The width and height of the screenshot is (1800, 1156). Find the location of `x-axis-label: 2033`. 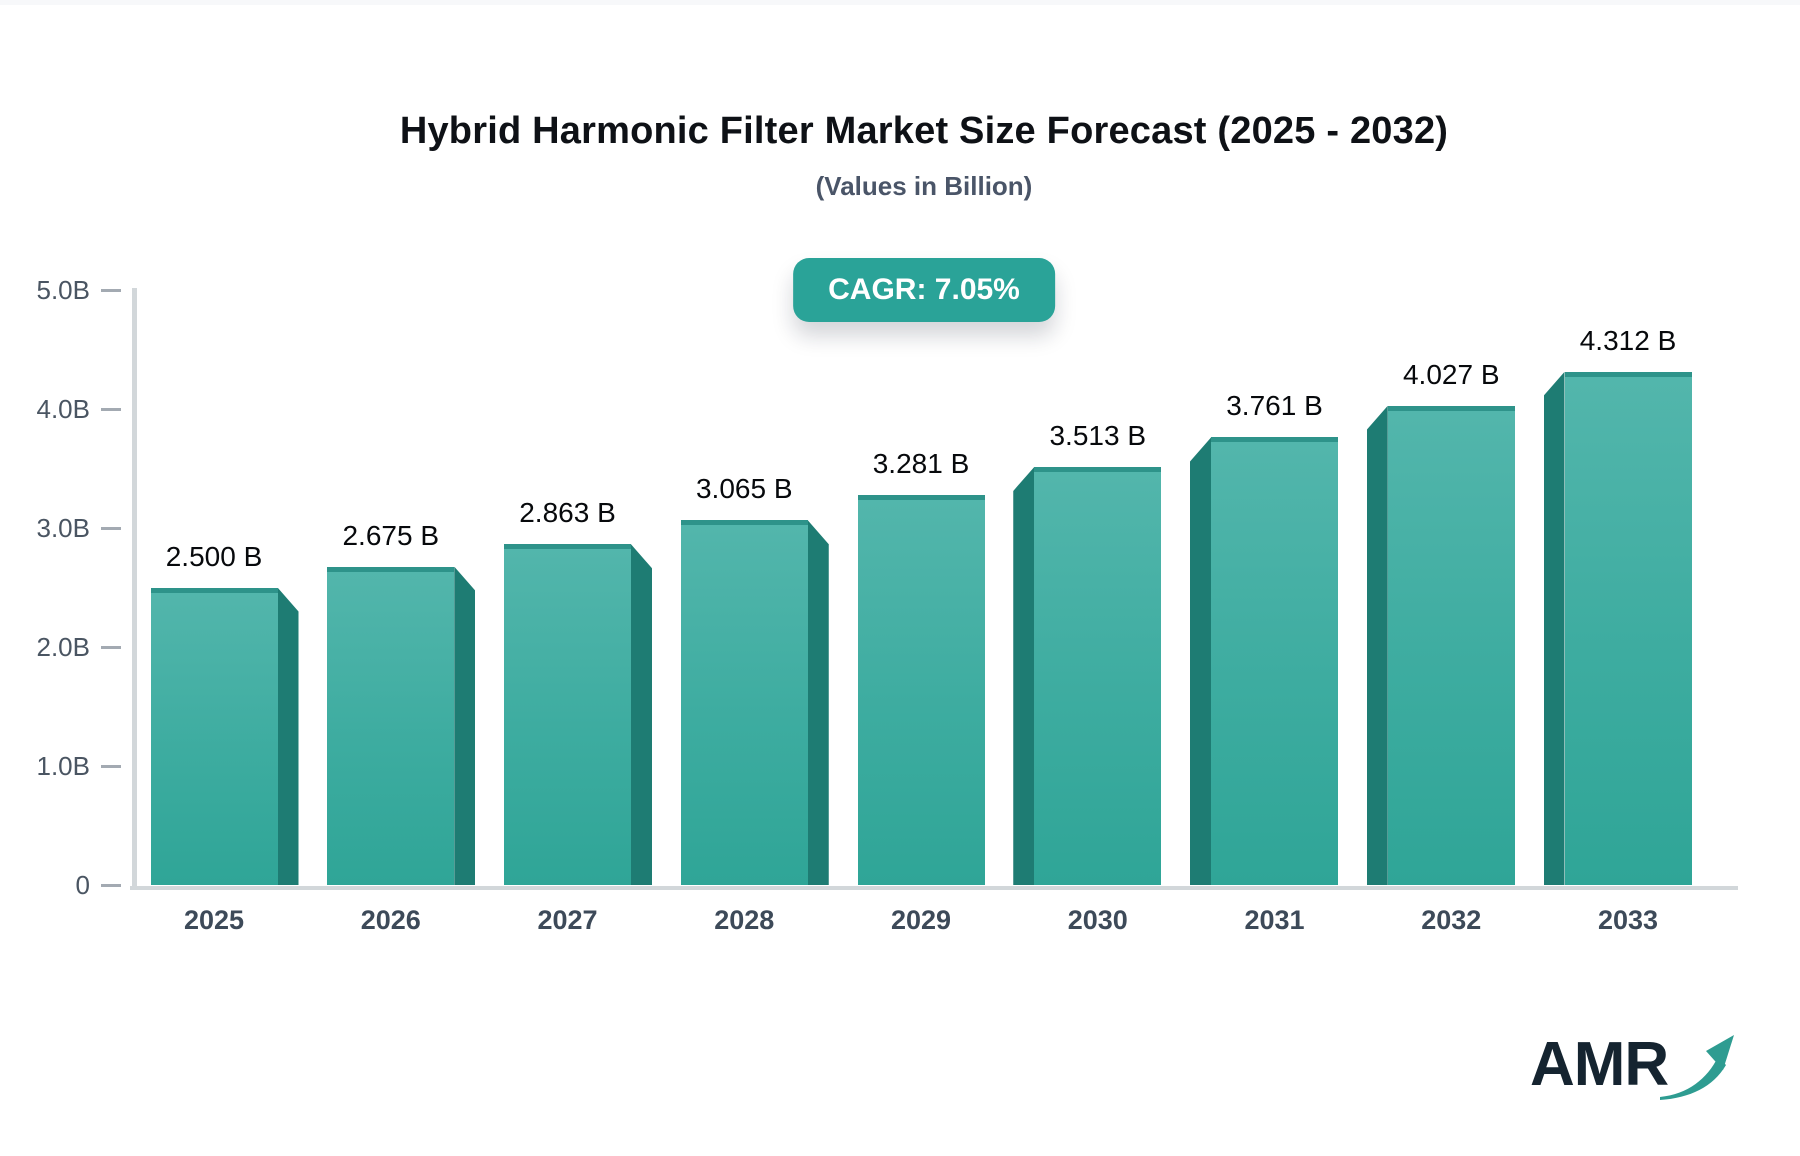

x-axis-label: 2033 is located at coordinates (1628, 920).